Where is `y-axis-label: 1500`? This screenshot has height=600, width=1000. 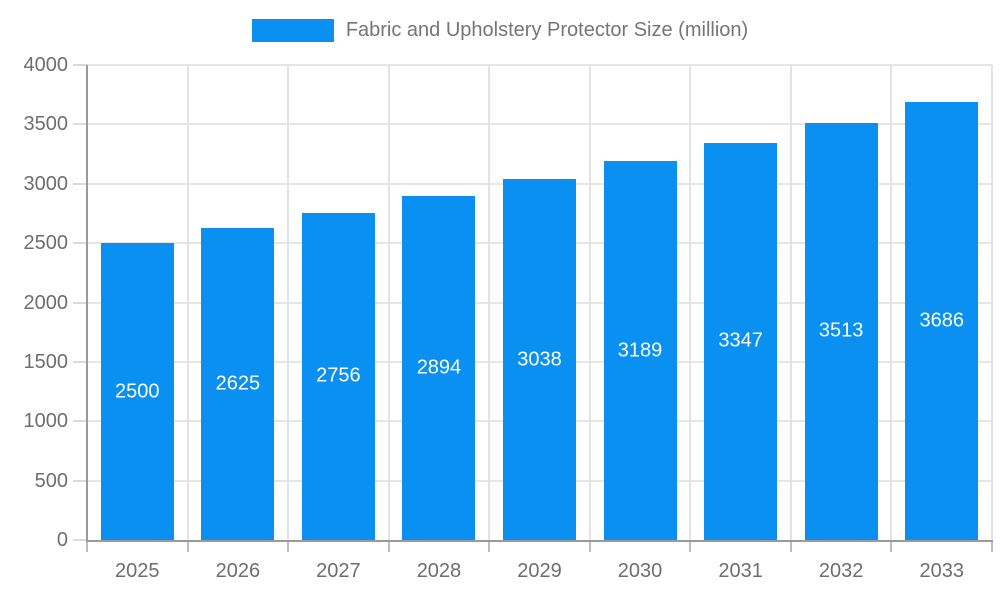
y-axis-label: 1500 is located at coordinates (46, 361).